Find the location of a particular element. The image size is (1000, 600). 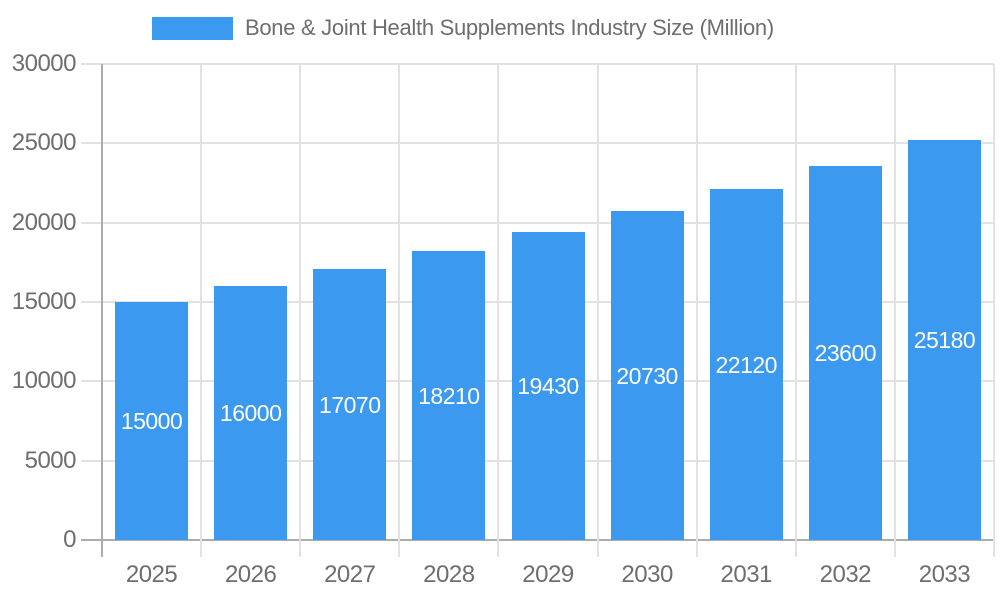

bar-value-label: 23600 is located at coordinates (845, 352).